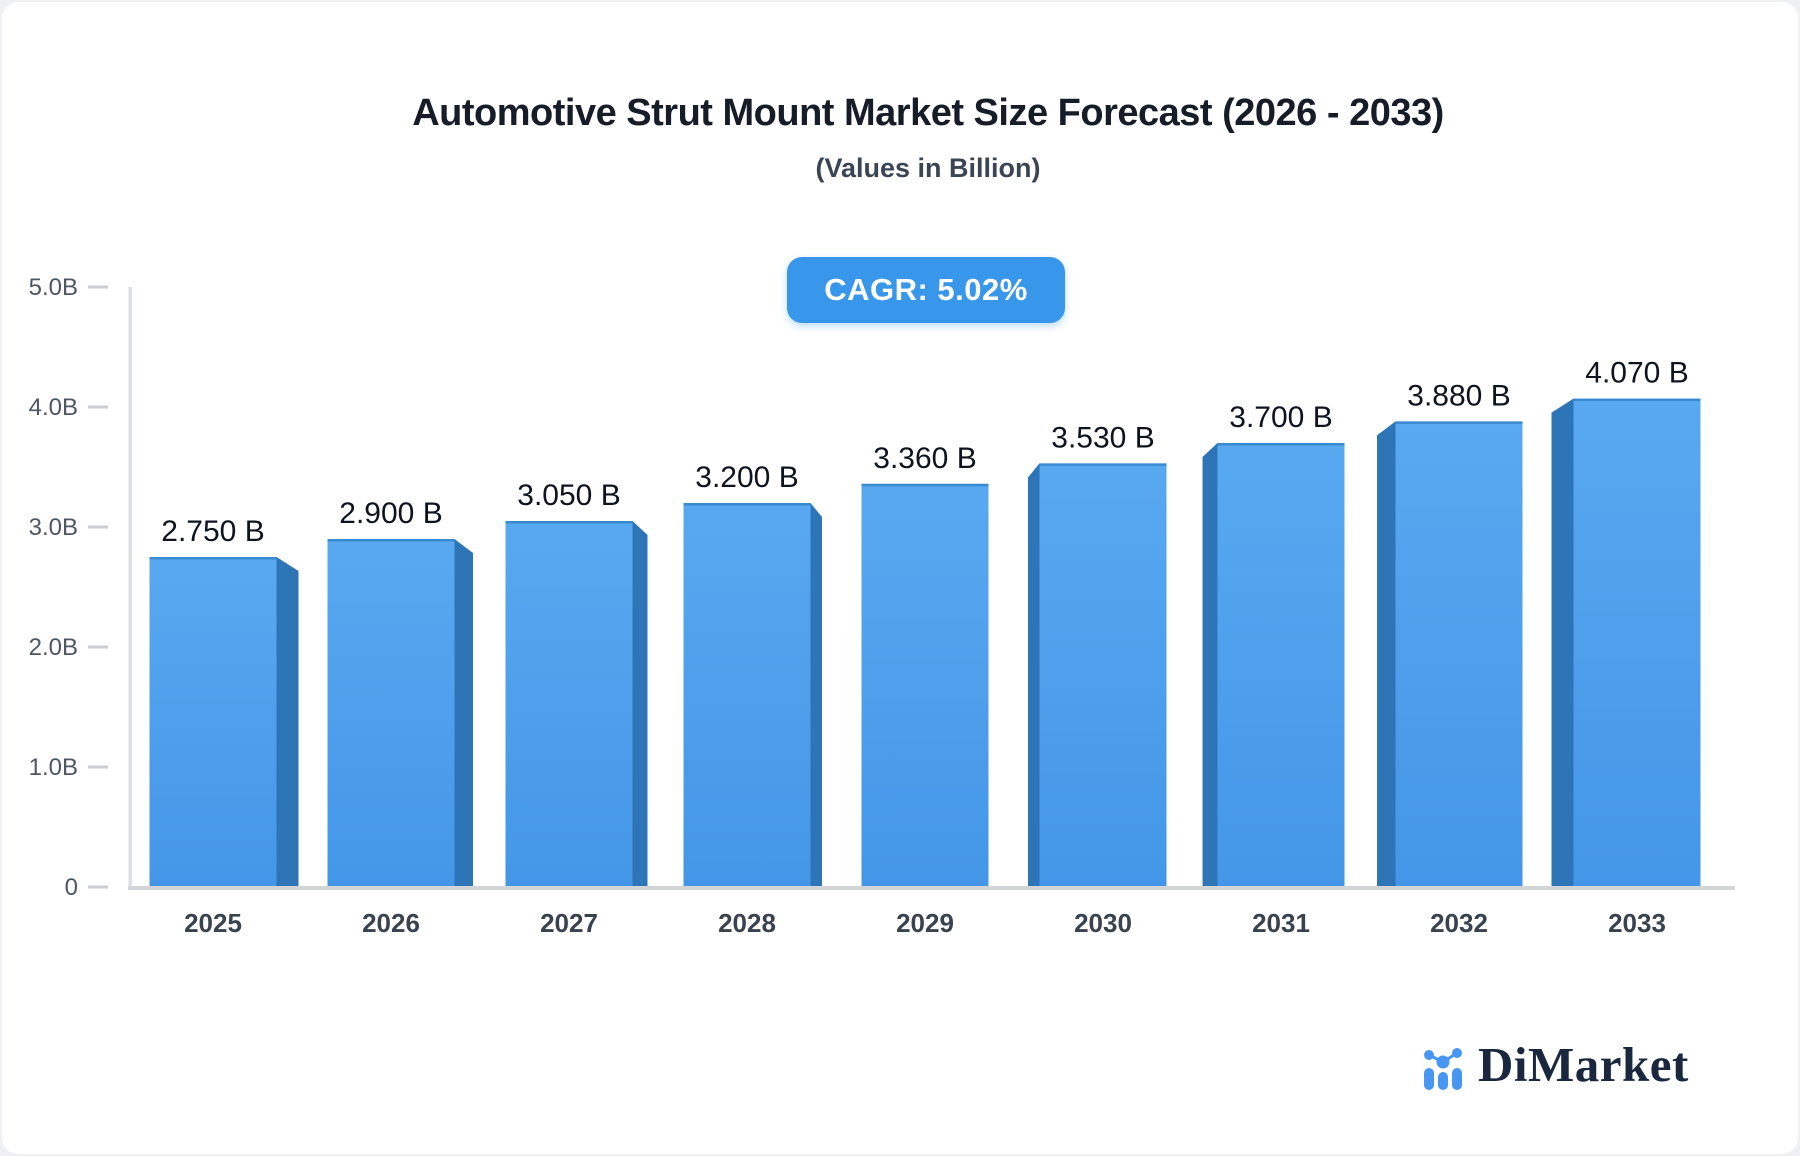 Image resolution: width=1800 pixels, height=1156 pixels. I want to click on bar-value-label: 2.750 B, so click(212, 531).